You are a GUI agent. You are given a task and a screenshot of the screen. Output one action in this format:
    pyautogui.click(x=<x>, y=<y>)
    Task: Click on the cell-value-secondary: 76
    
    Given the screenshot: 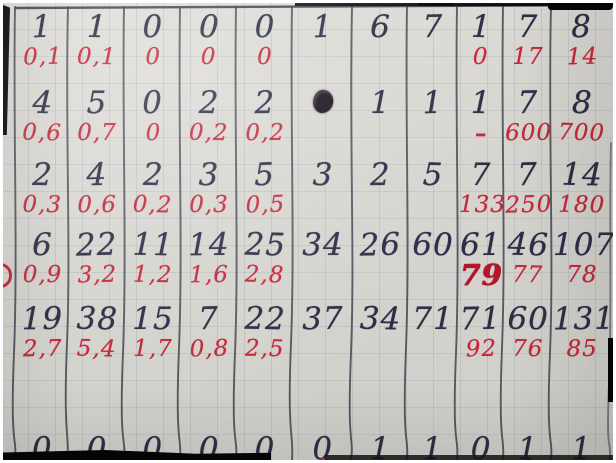 What is the action you would take?
    pyautogui.click(x=527, y=349)
    